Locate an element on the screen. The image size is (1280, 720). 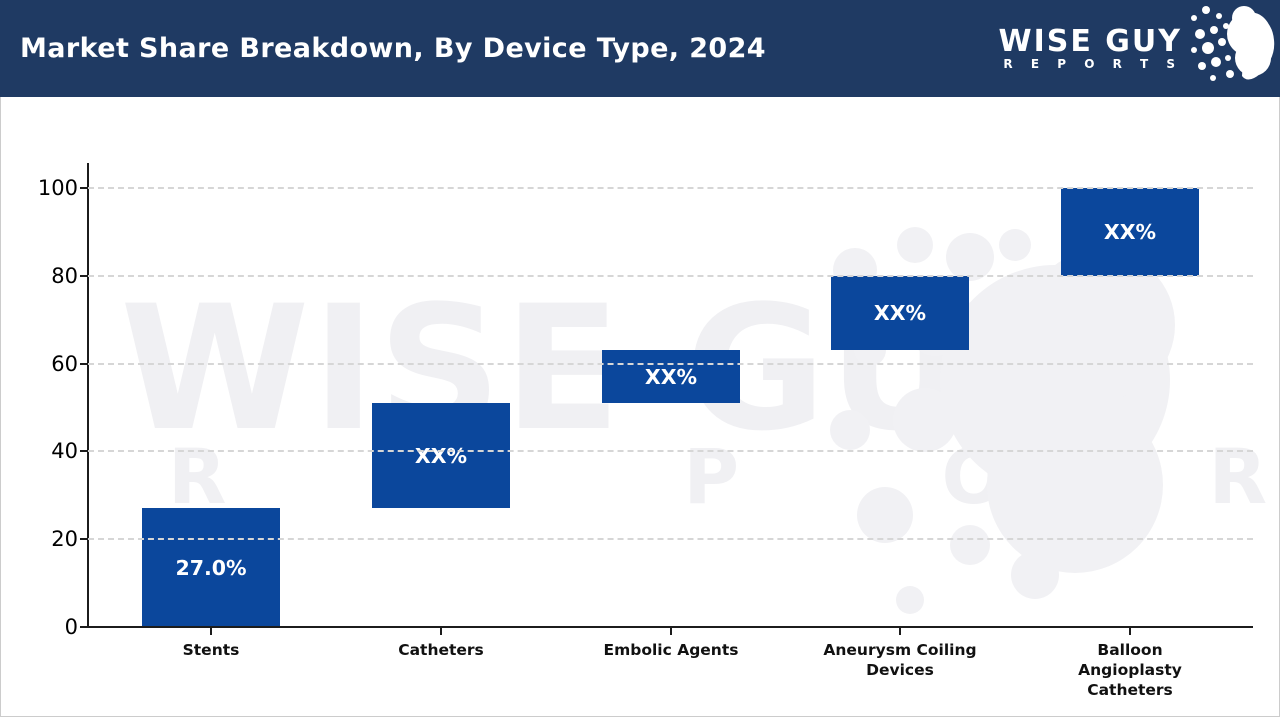
x-category-label: Stents is located at coordinates (211, 650).